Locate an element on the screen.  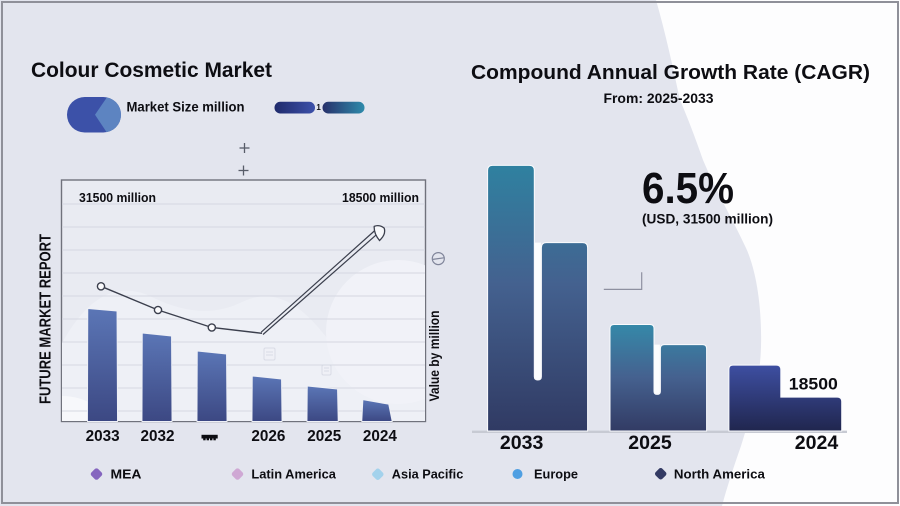
svg-text: FUTURE MARKET REPORT is located at coordinates (46, 319).